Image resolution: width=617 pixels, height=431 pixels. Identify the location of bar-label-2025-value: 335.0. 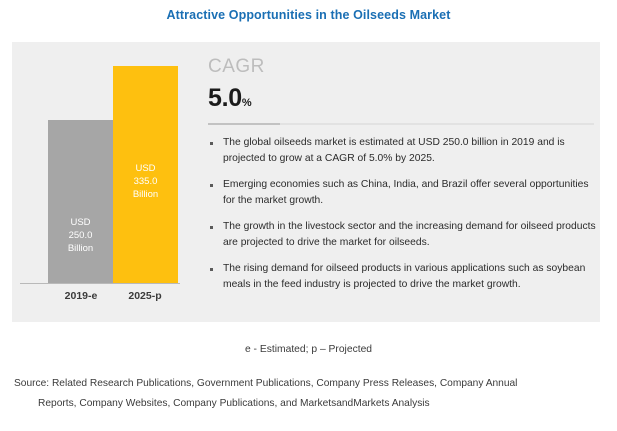
(145, 181).